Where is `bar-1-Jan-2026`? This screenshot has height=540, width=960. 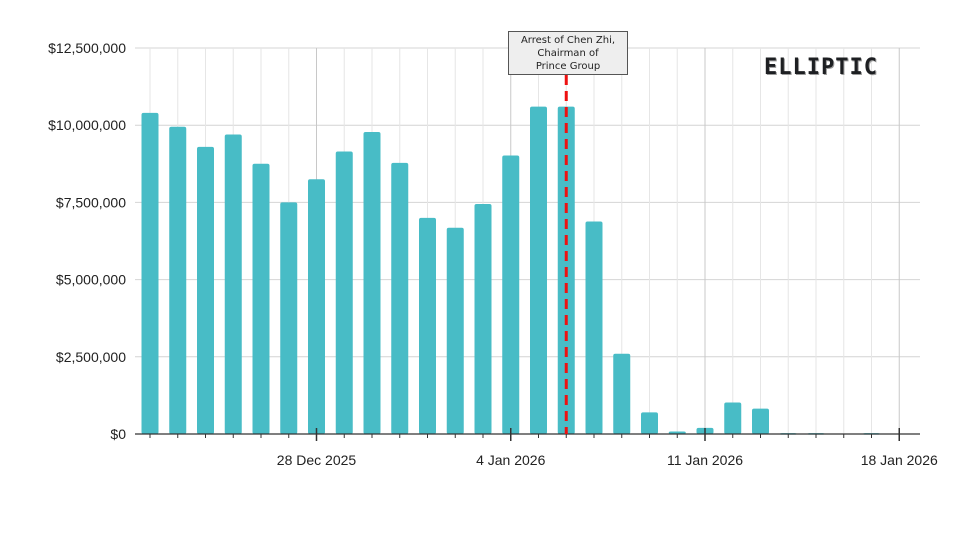 bar-1-Jan-2026 is located at coordinates (427, 325).